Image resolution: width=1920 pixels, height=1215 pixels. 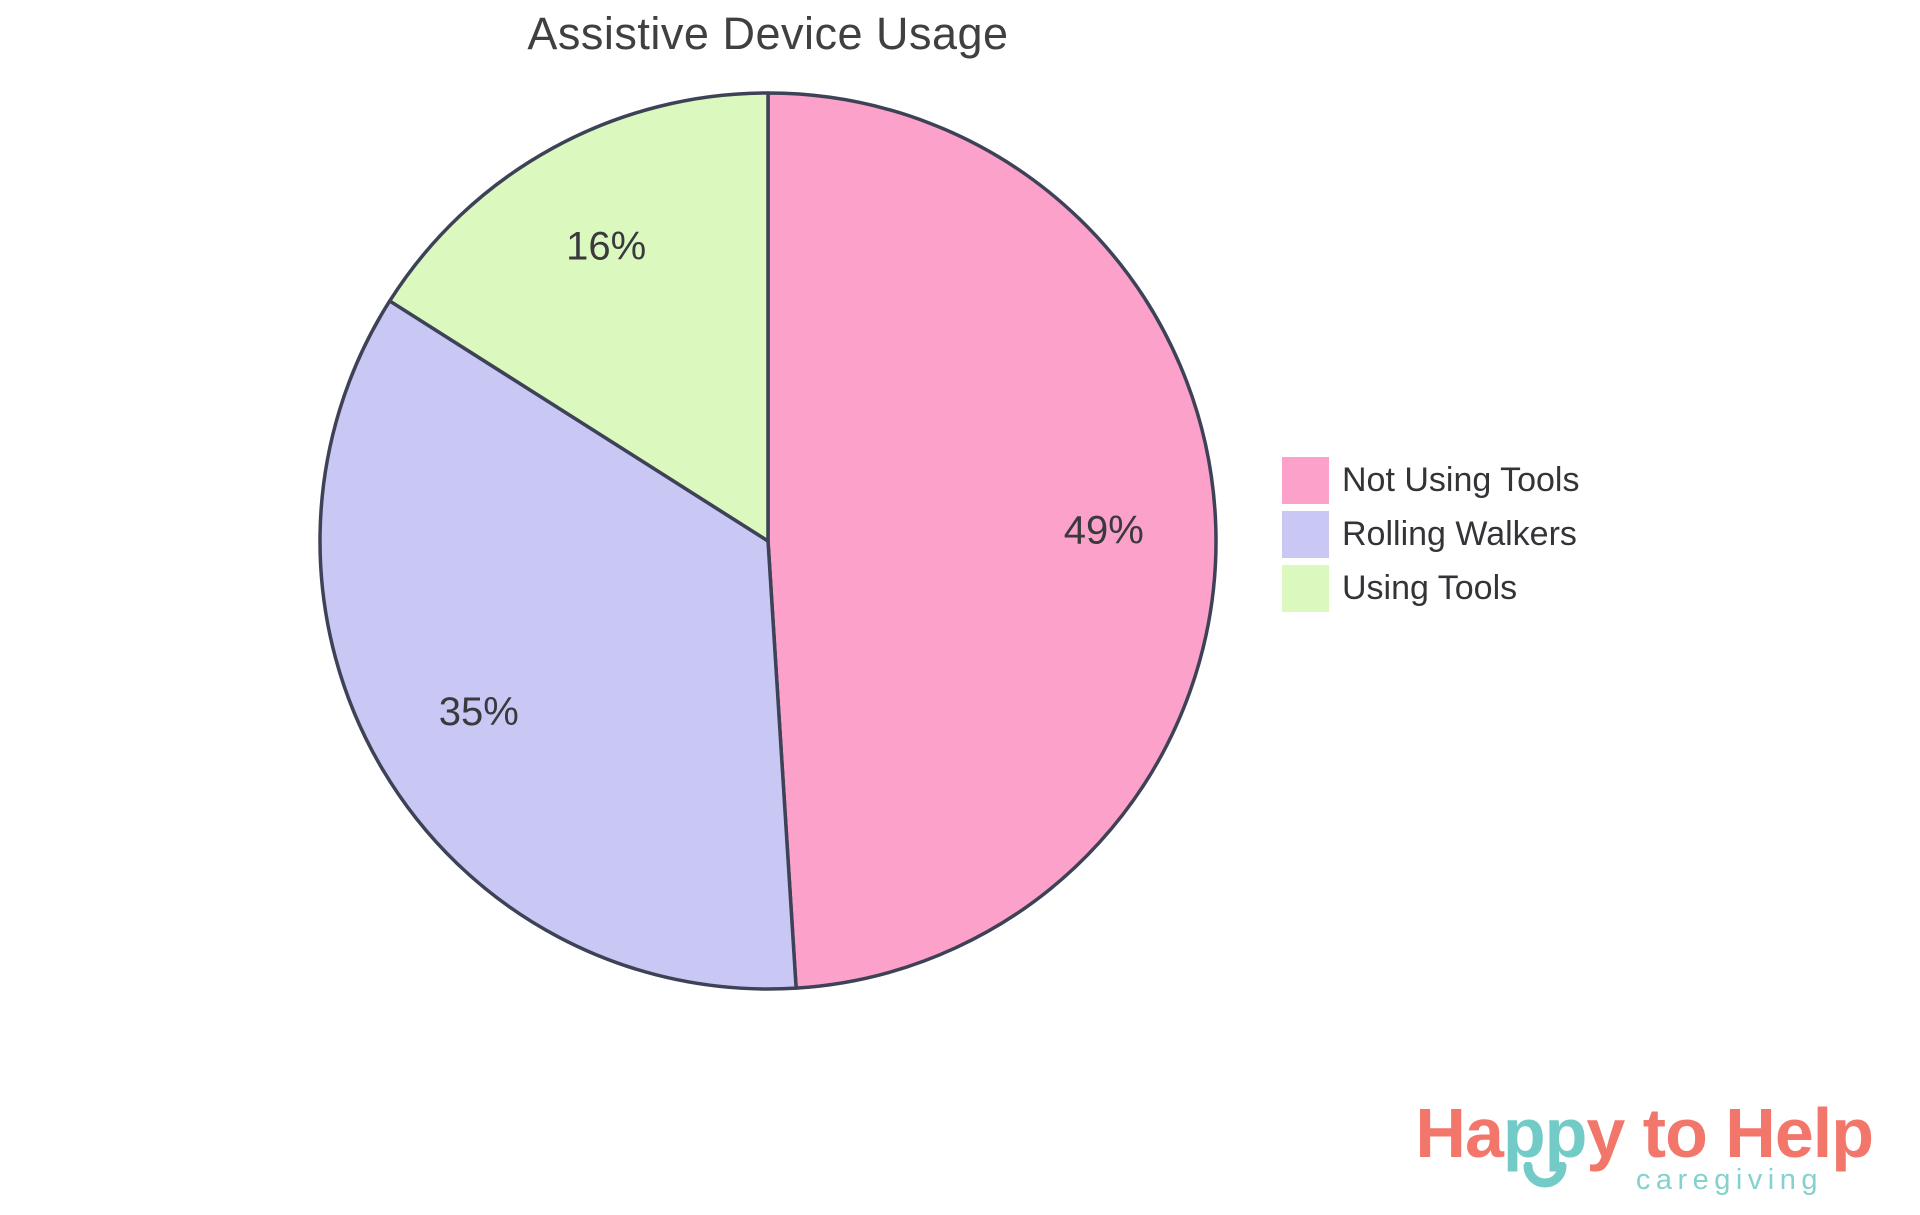 I want to click on legend-label: Using Tools, so click(x=1430, y=588).